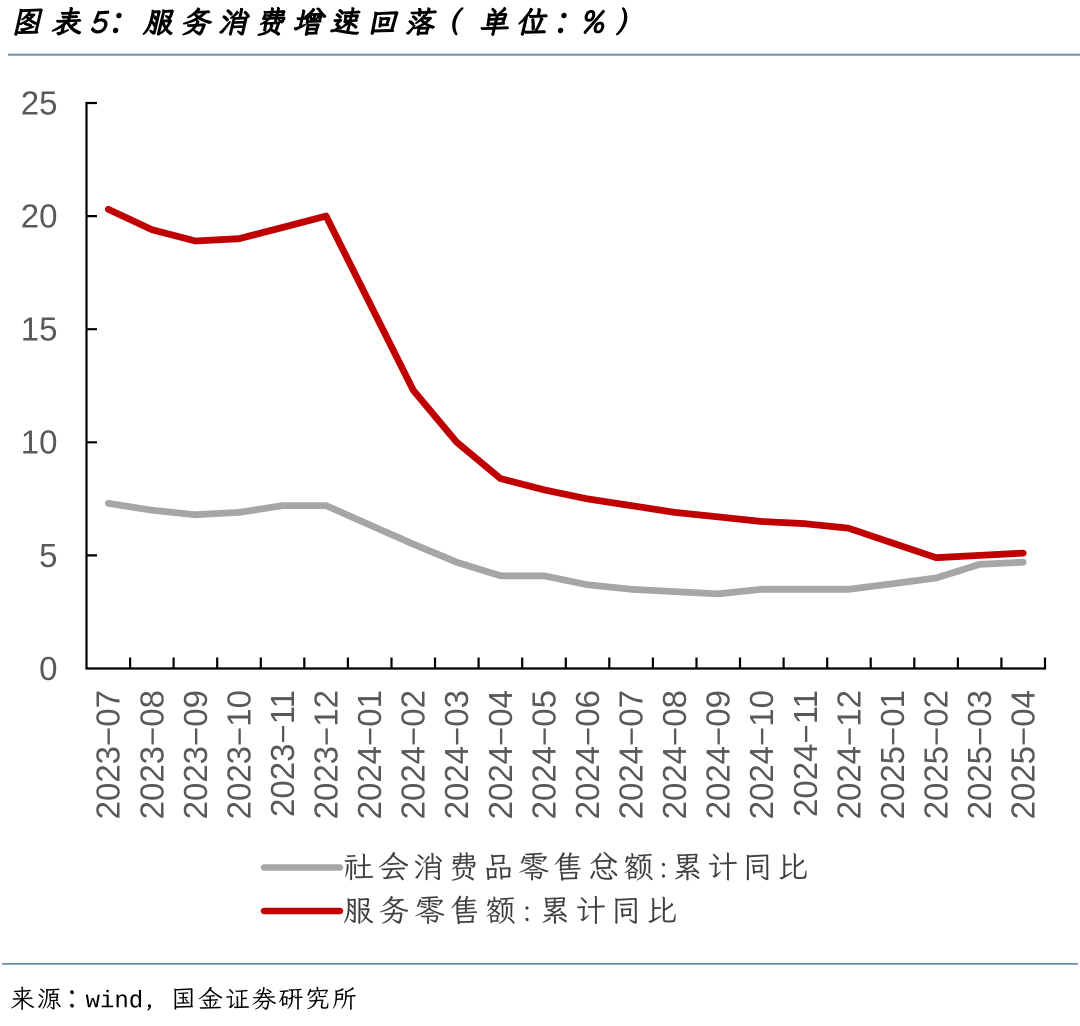 This screenshot has width=1080, height=1026. Describe the element at coordinates (848, 754) in the screenshot. I see `svg-text: 2024−12` at that location.